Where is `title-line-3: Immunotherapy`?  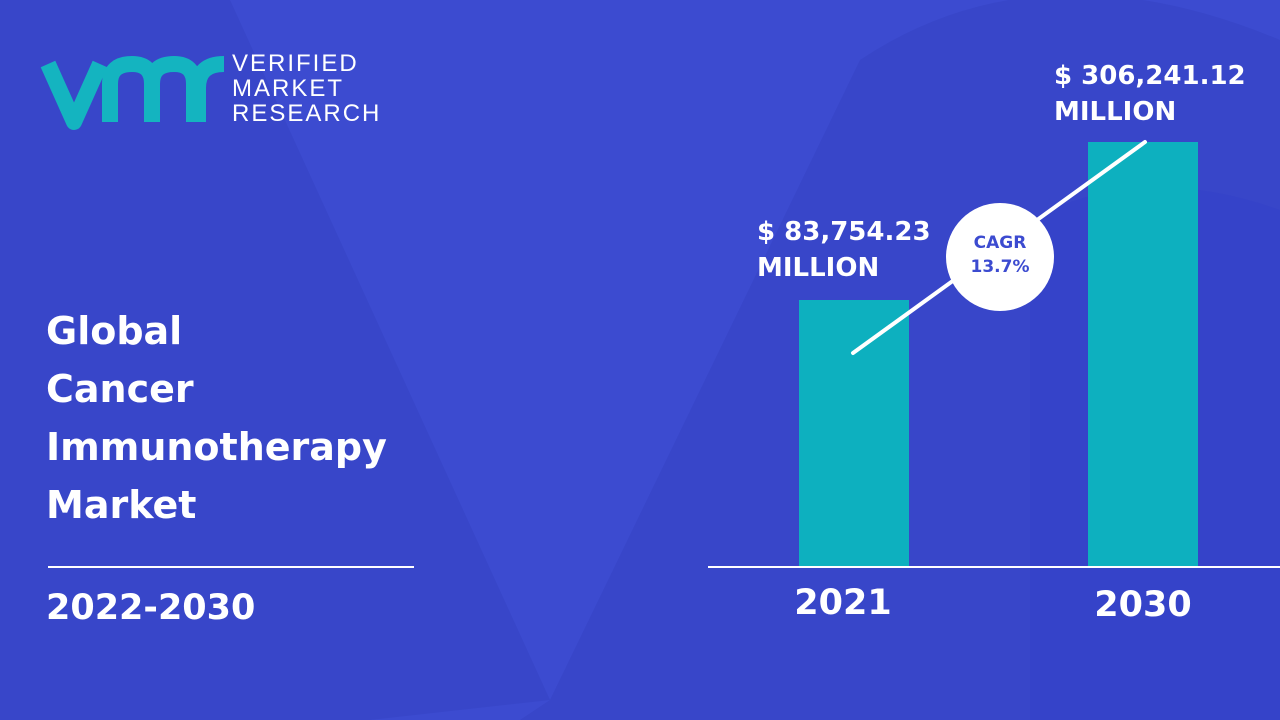 title-line-3: Immunotherapy is located at coordinates (216, 447).